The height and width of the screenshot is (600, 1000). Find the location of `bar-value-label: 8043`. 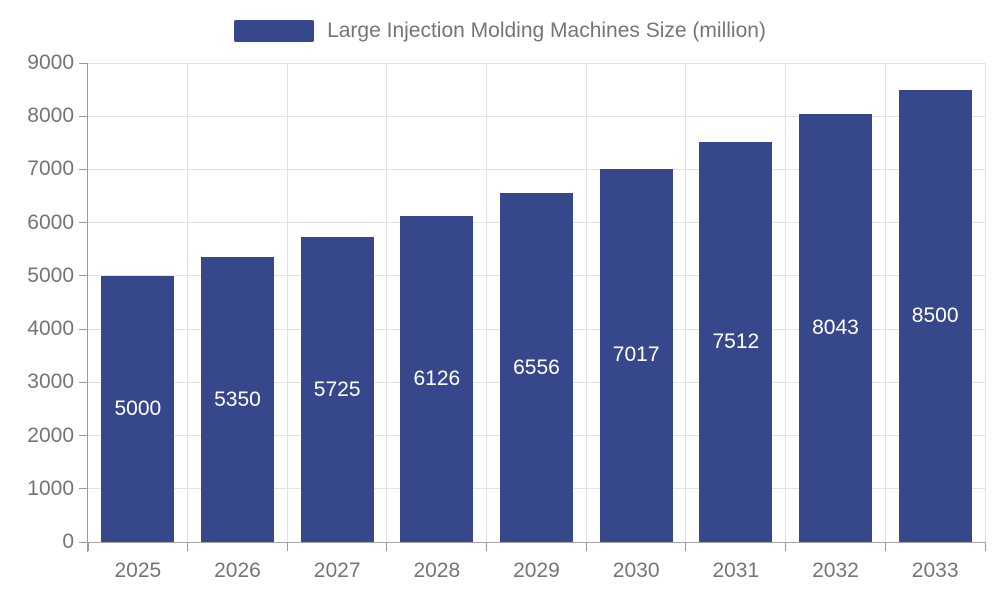

bar-value-label: 8043 is located at coordinates (835, 327).